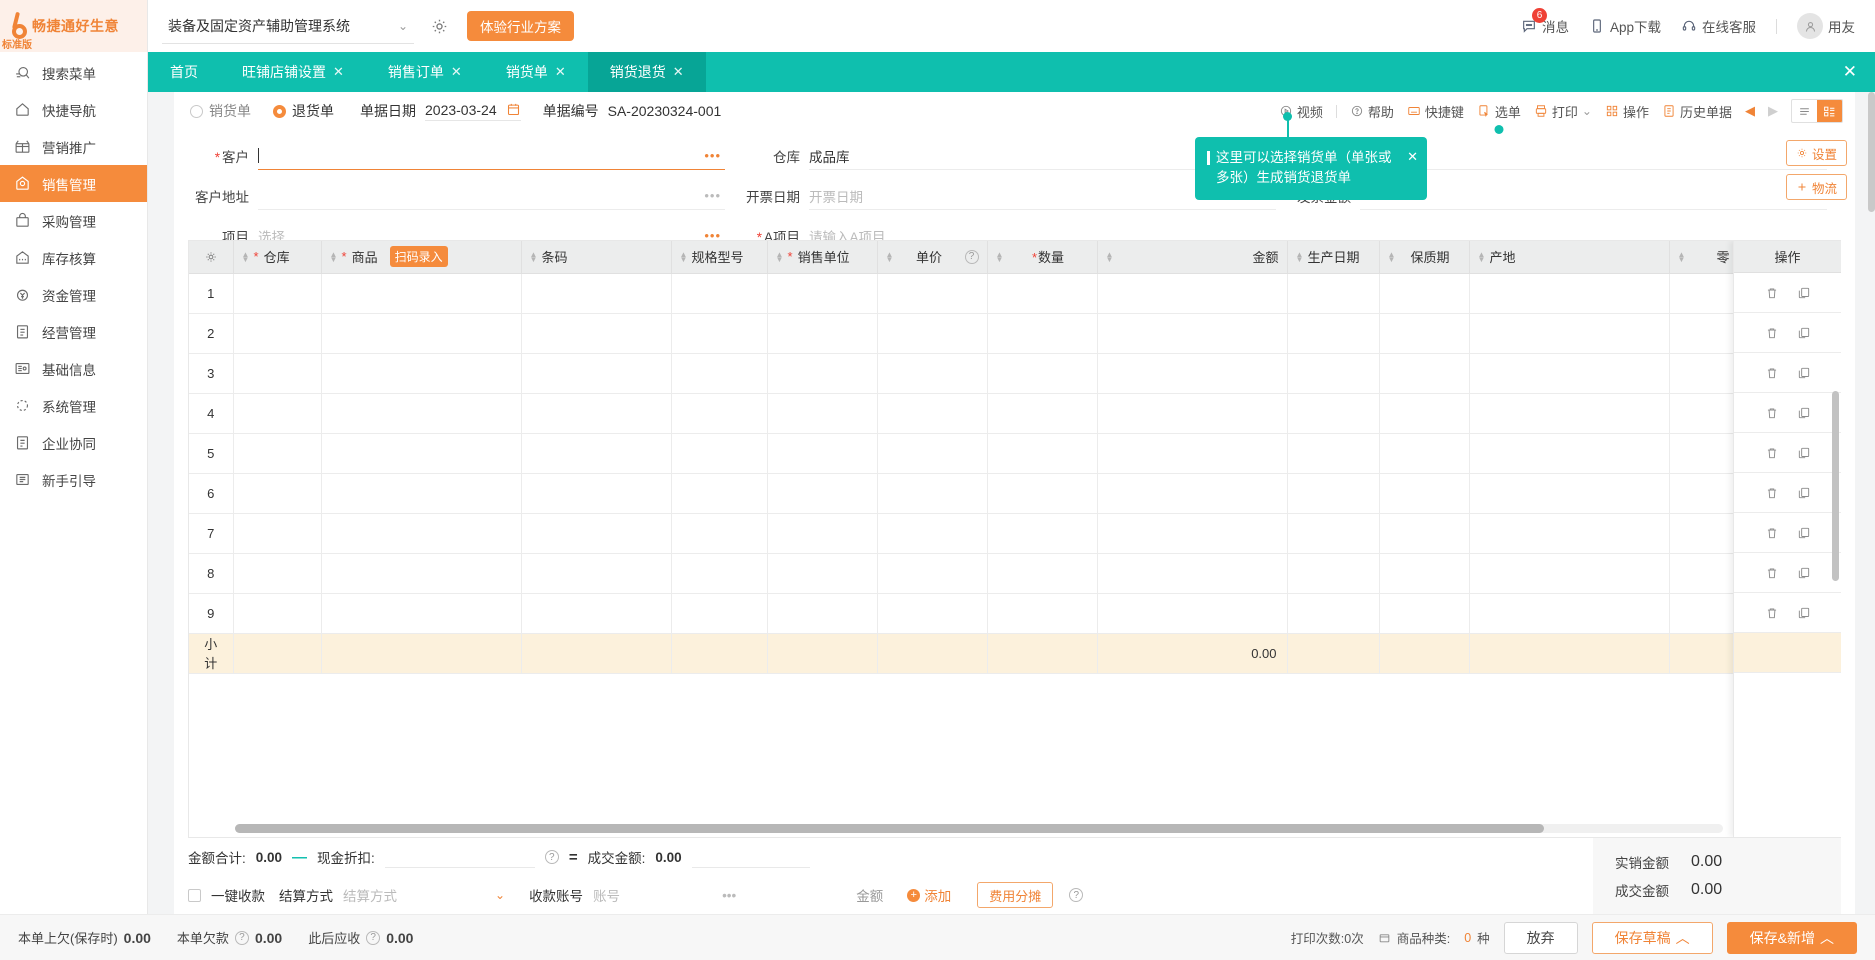 The image size is (1875, 960). I want to click on column-生产日期: ▲ ▼ 生产日期, so click(1333, 257).